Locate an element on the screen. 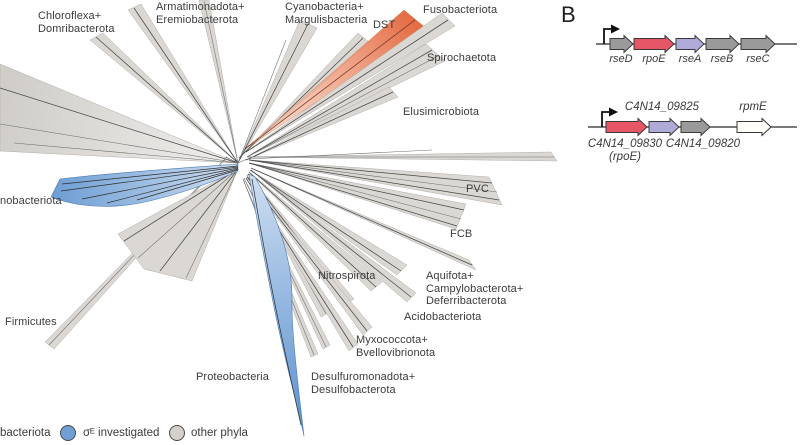  gene-arrow-rpoE is located at coordinates (654, 44).